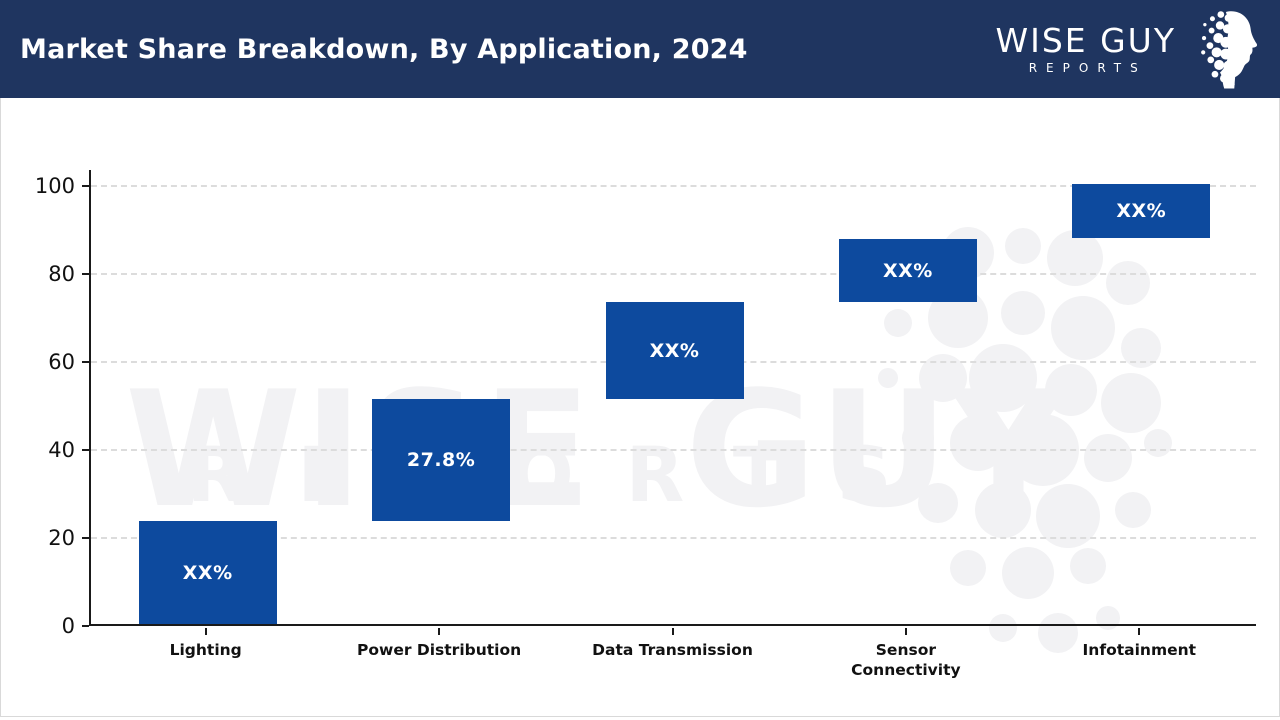  I want to click on x-tick-label-infotainment: Infotainment, so click(1139, 650).